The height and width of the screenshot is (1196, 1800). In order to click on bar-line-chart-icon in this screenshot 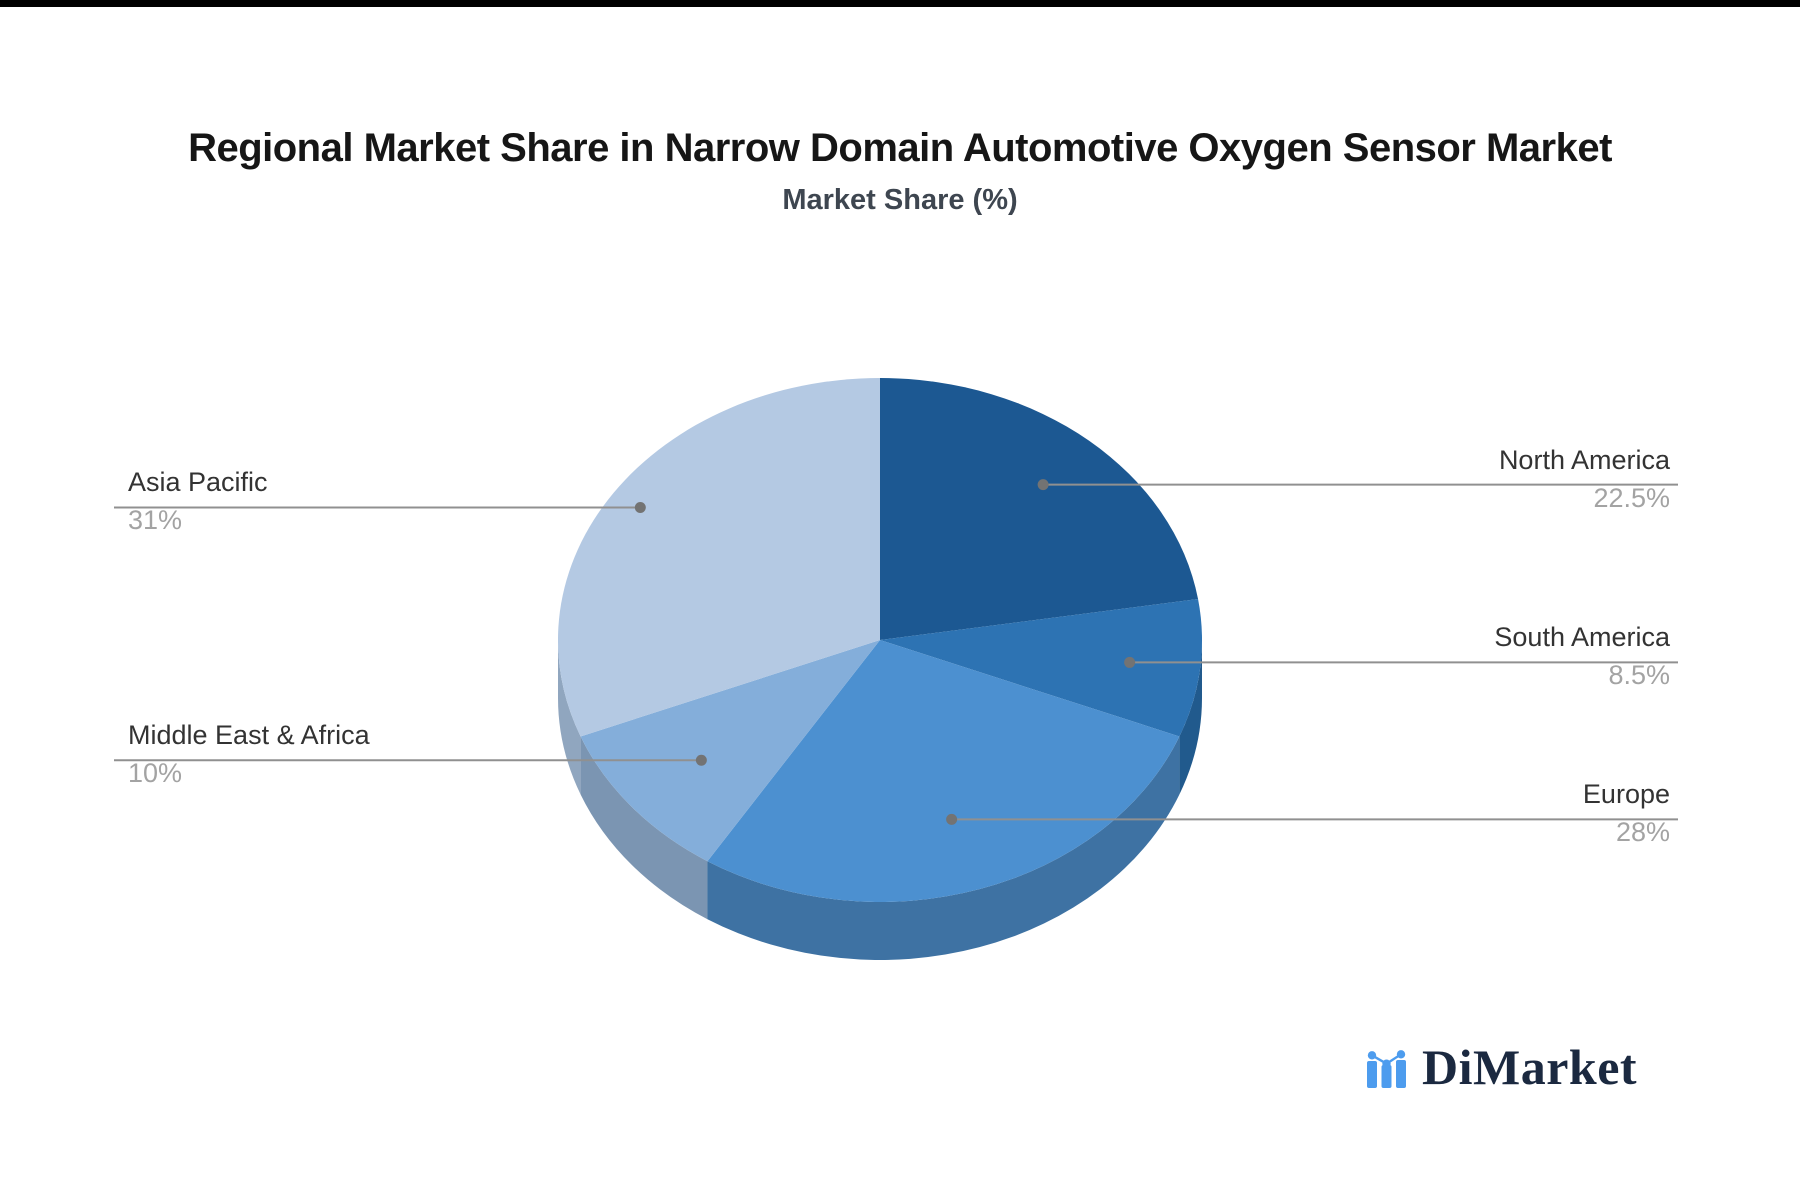, I will do `click(1386, 1069)`.